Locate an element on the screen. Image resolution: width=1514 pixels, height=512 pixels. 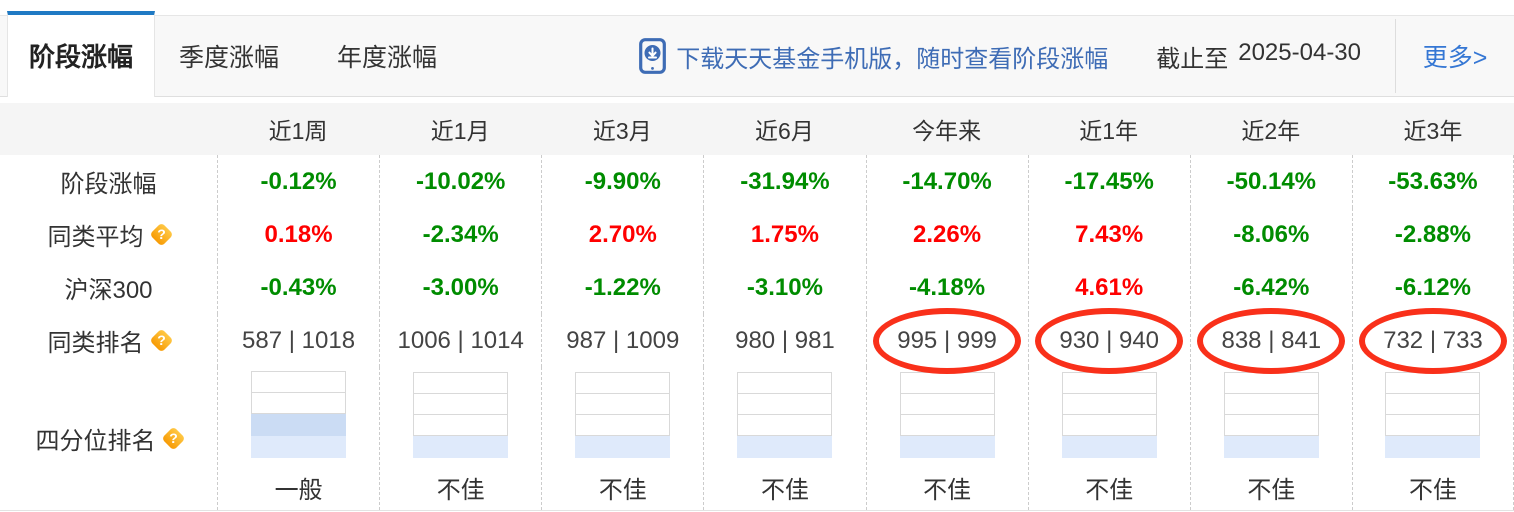
rank-value: 980 | 981 is located at coordinates (785, 340).